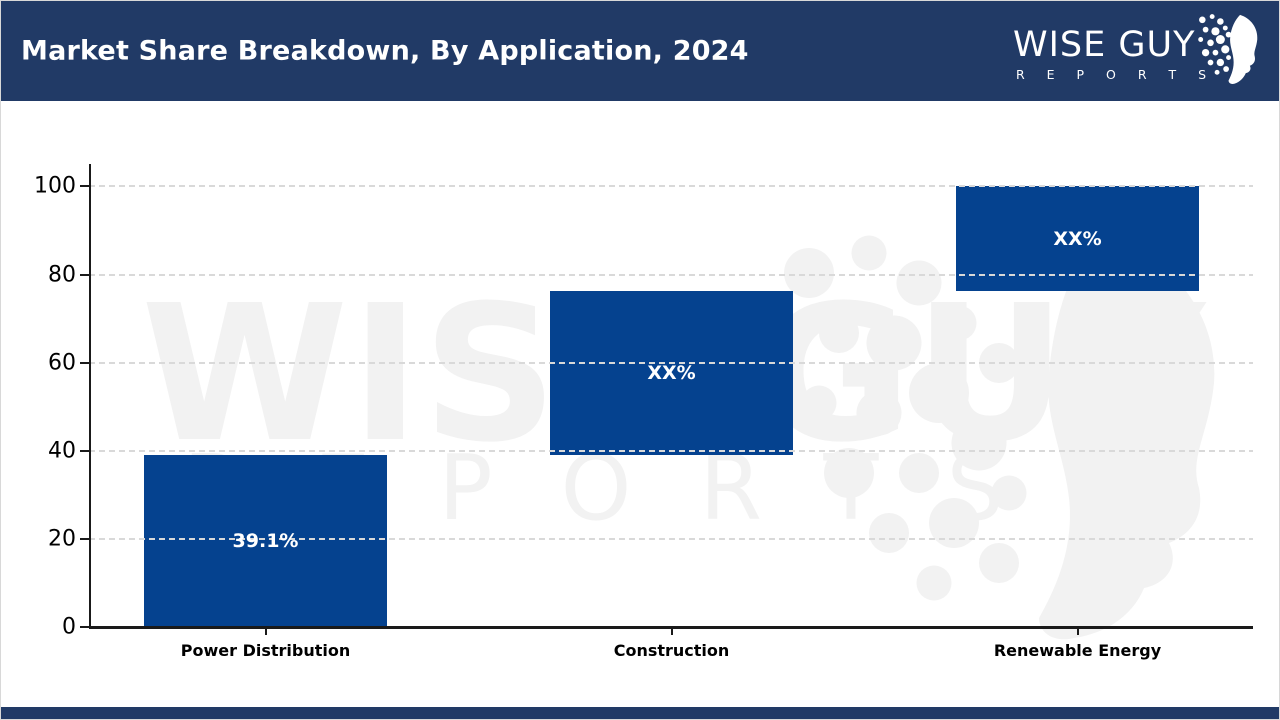 The image size is (1280, 720). Describe the element at coordinates (1077, 650) in the screenshot. I see `x-axis-category-label: Renewable Energy` at that location.